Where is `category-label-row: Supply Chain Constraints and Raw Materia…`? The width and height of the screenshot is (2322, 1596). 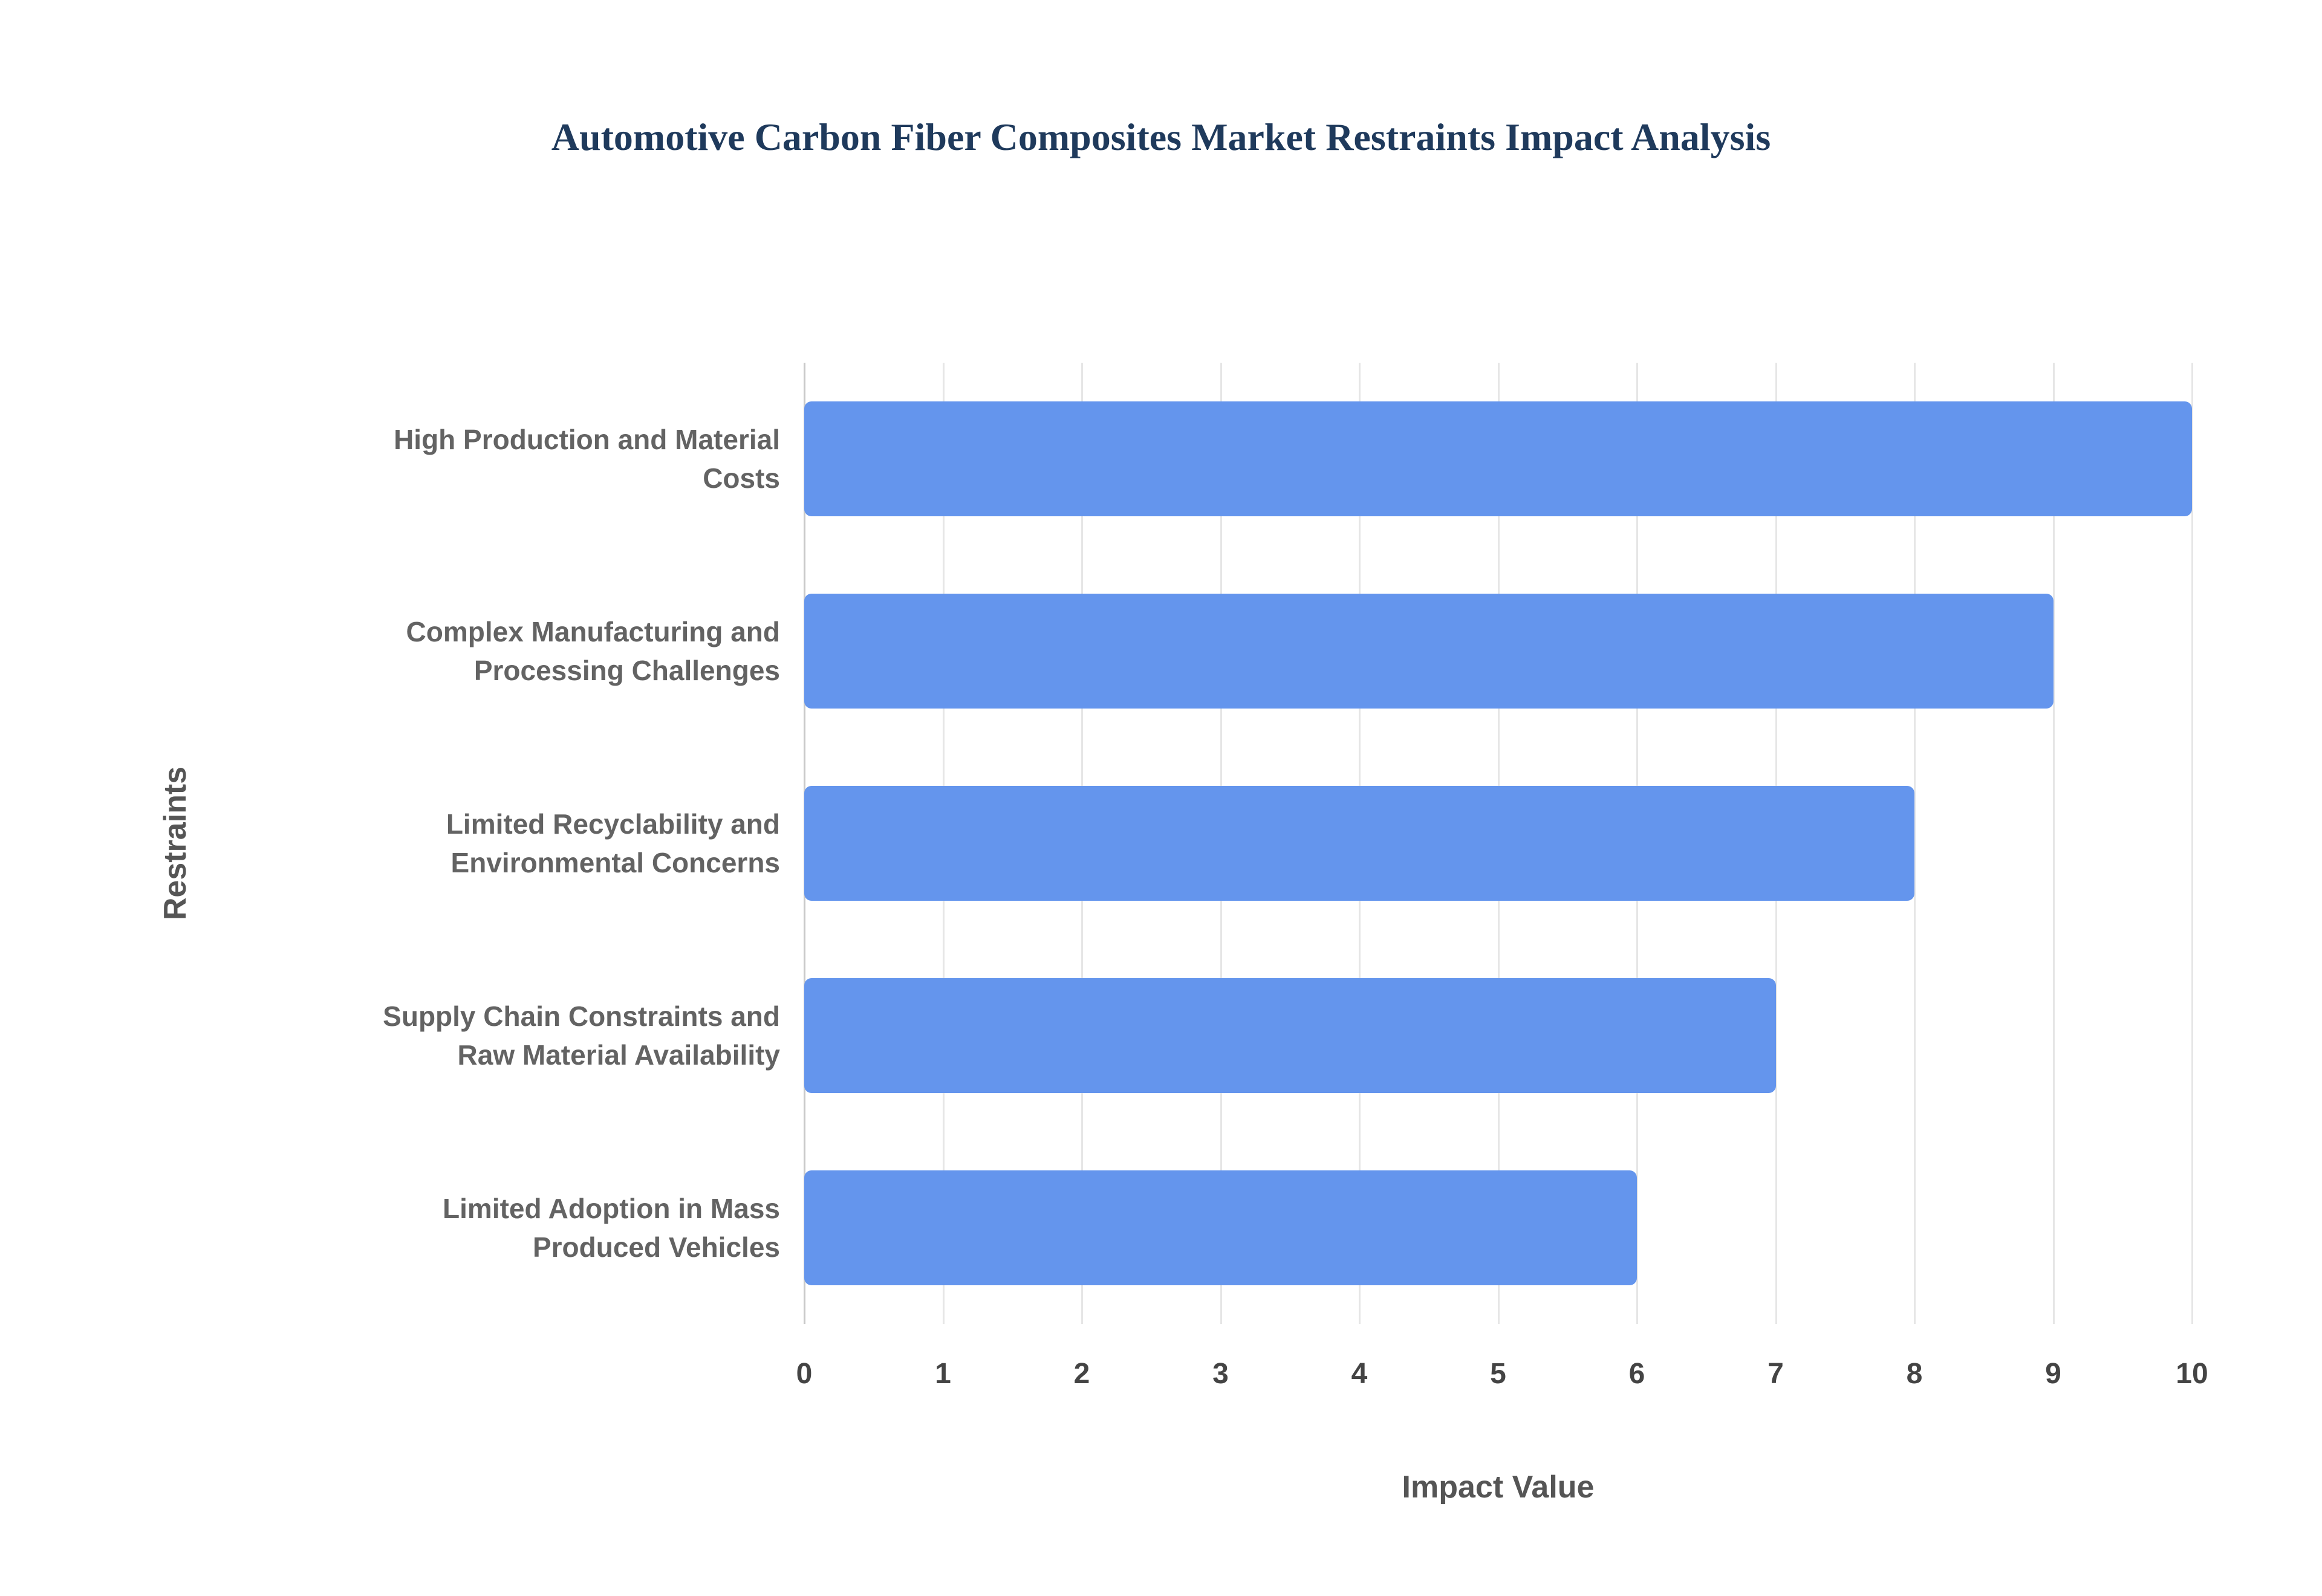
category-label-row: Supply Chain Constraints and Raw Materia… is located at coordinates (408, 1035).